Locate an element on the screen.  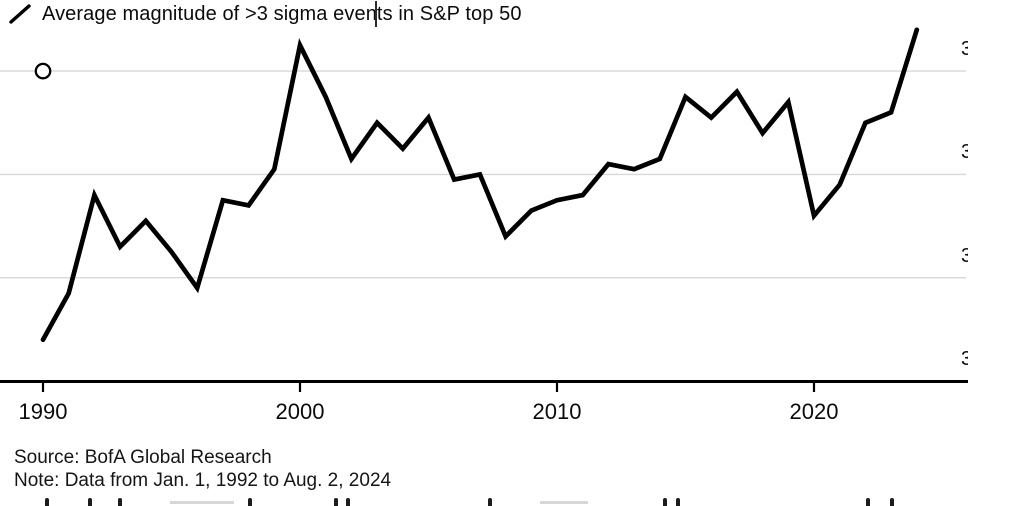
y-axis-tick-label: 3.6 is located at coordinates (964, 152).